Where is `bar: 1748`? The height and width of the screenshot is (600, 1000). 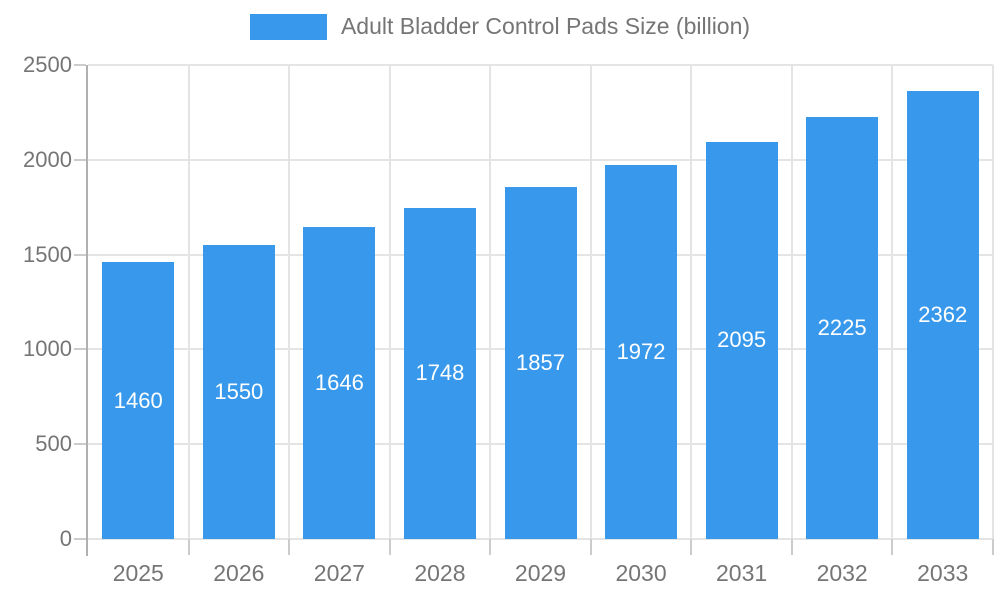 bar: 1748 is located at coordinates (439, 373).